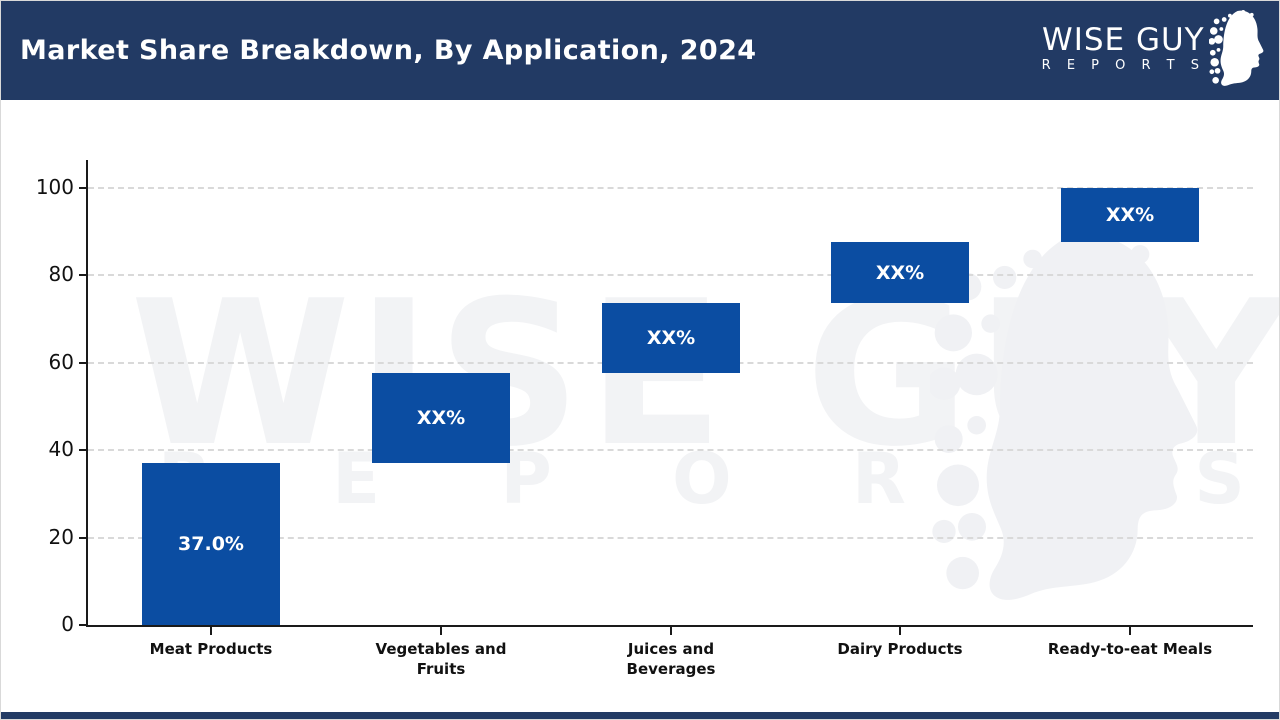 This screenshot has width=1280, height=720. I want to click on y-tick-label-40: 40, so click(61, 449).